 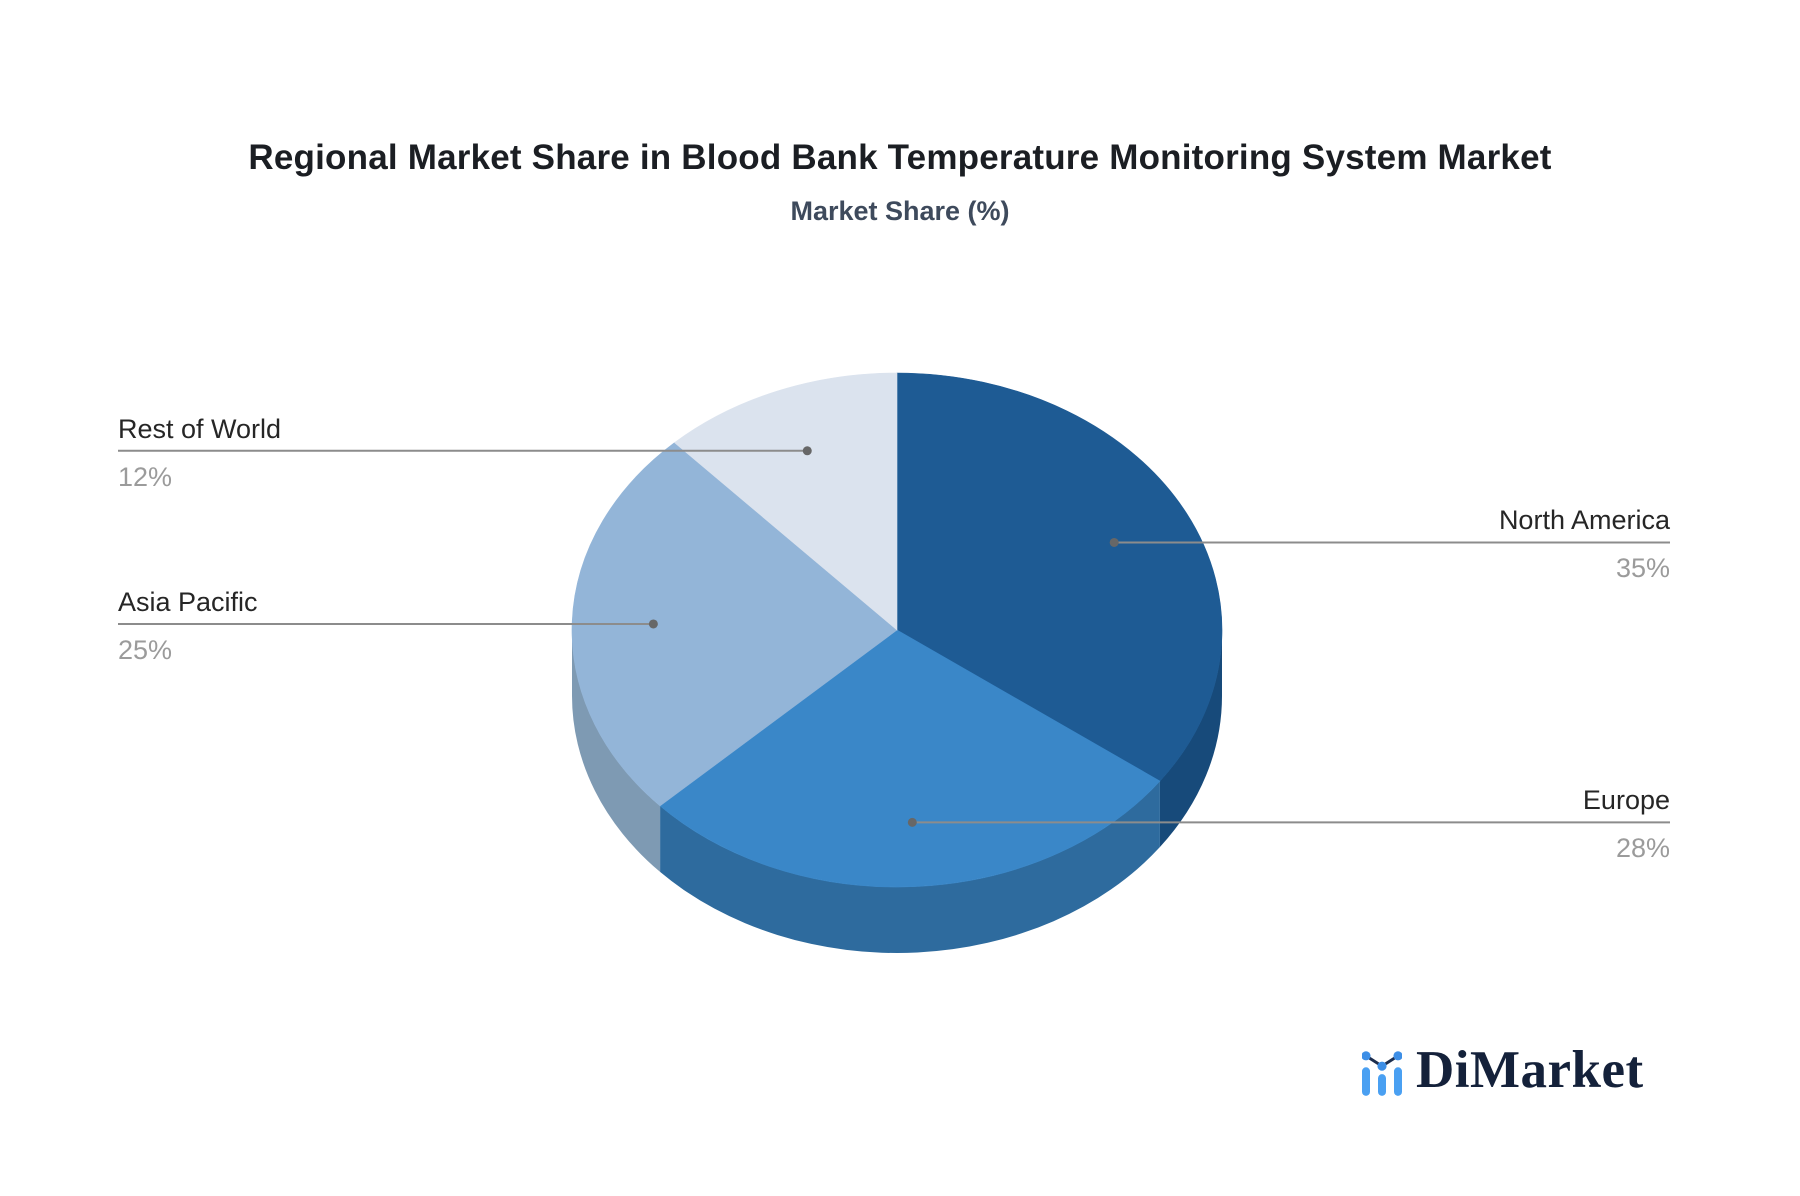 I want to click on bar-chart-logo-icon, so click(x=1382, y=1073).